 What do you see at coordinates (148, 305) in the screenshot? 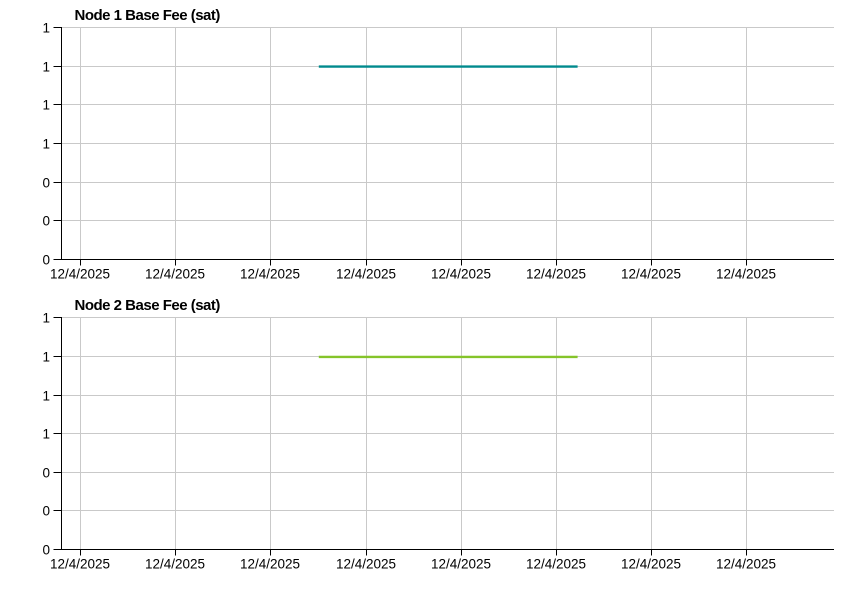
I see `svg-text: Node 2 Base Fee (sat)` at bounding box center [148, 305].